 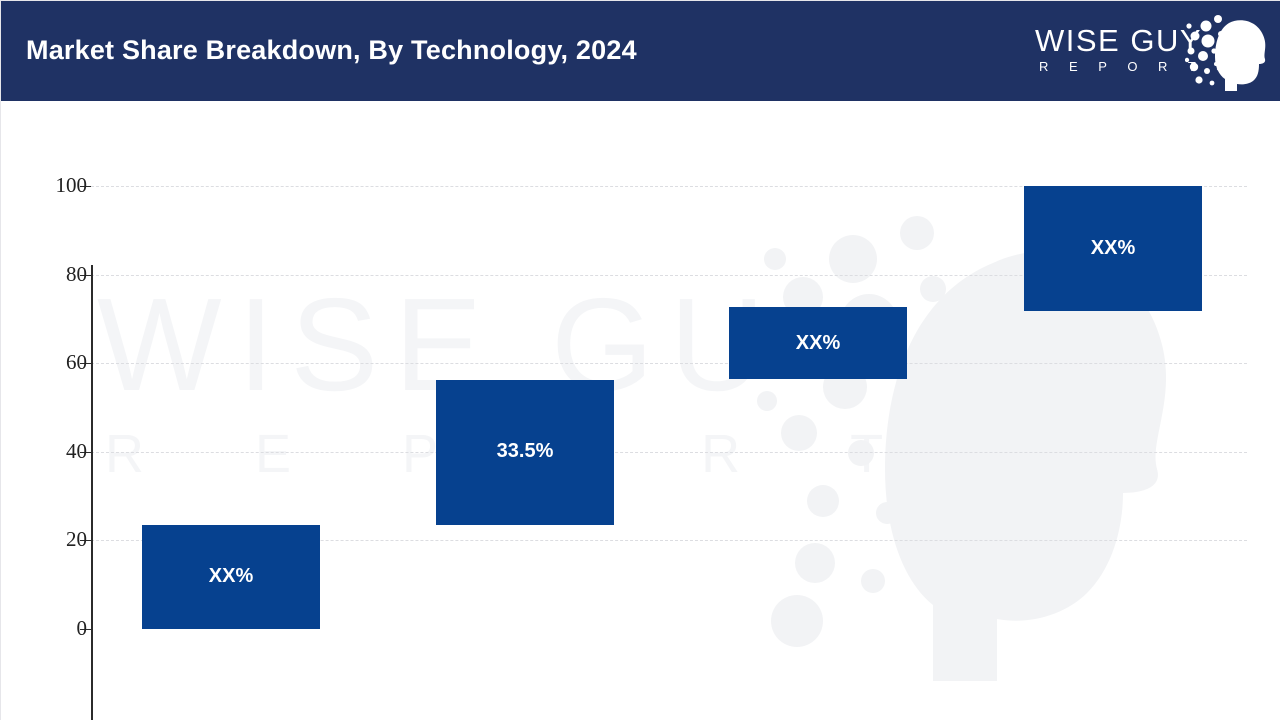 What do you see at coordinates (71, 185) in the screenshot?
I see `y-axis-label-100: 100` at bounding box center [71, 185].